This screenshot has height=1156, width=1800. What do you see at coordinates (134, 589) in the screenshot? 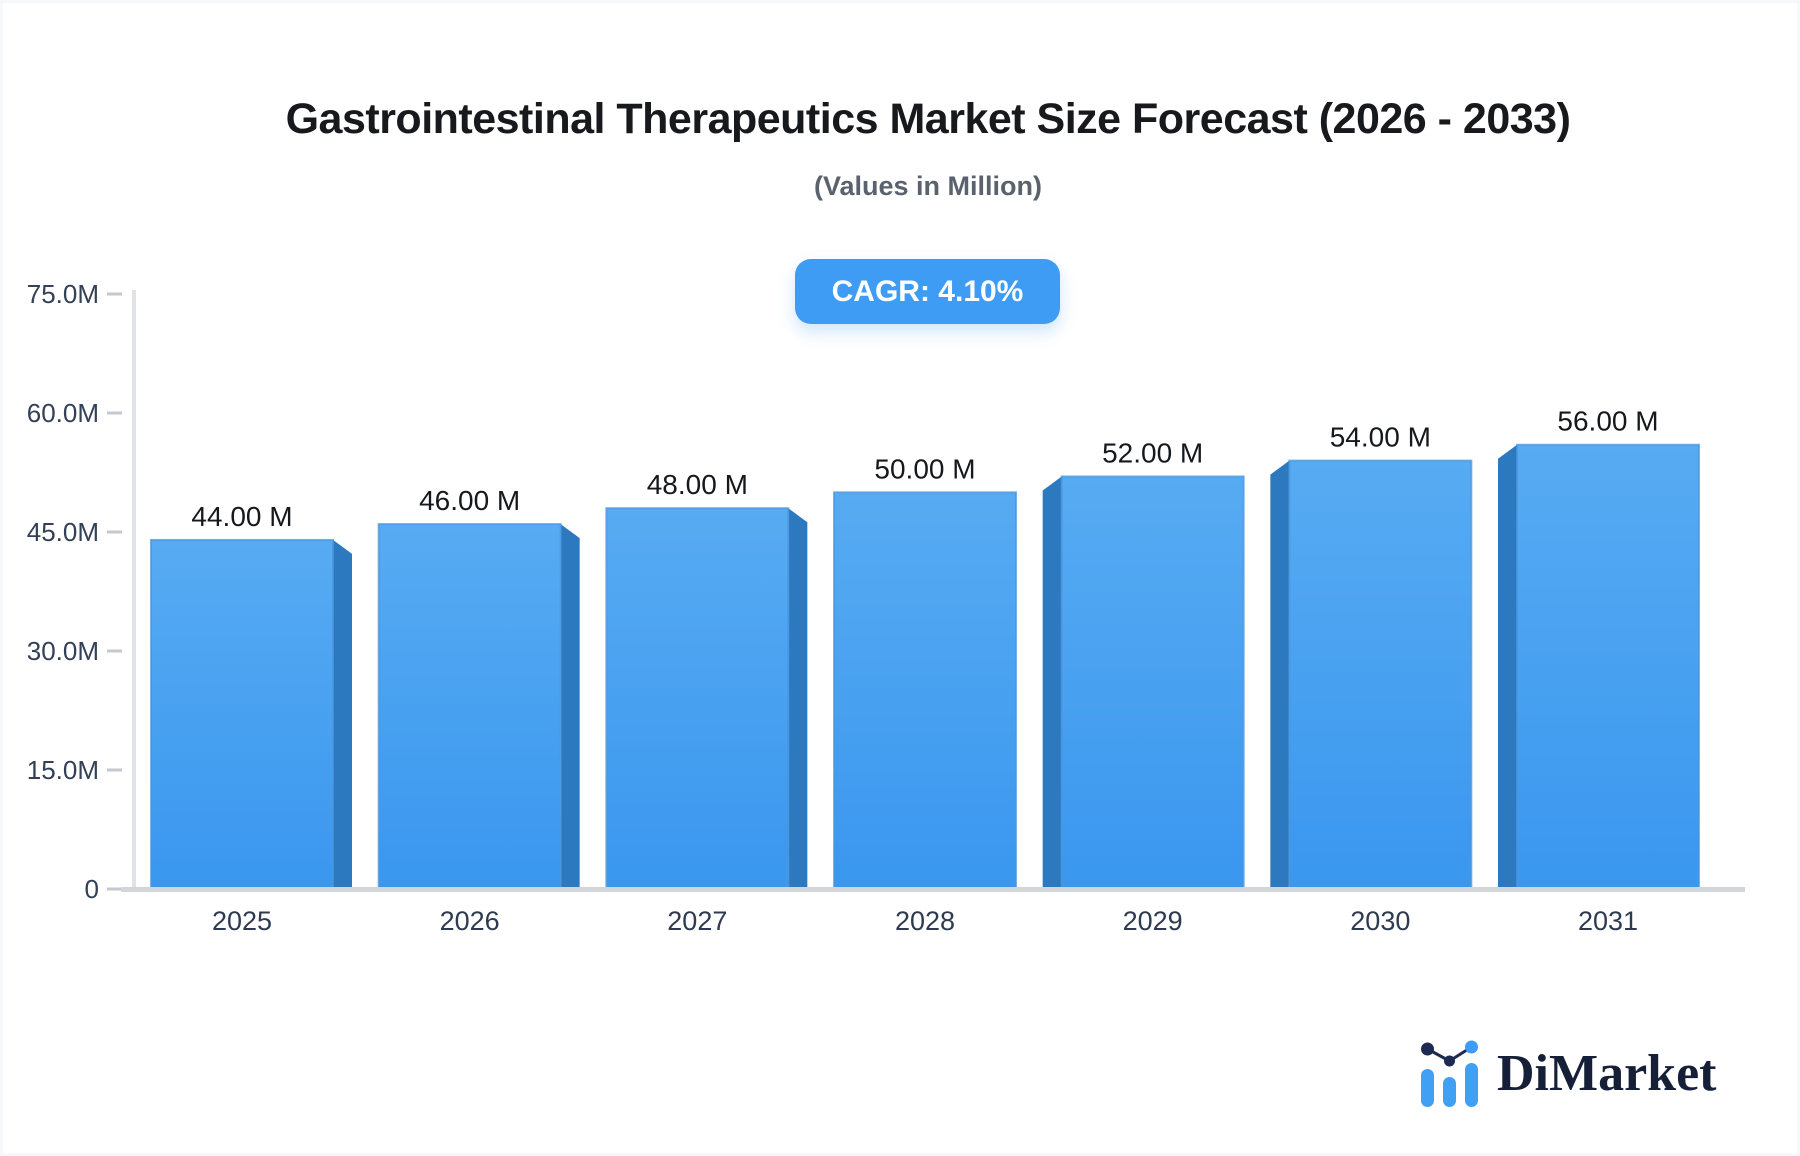
I see `y-axis-line` at bounding box center [134, 589].